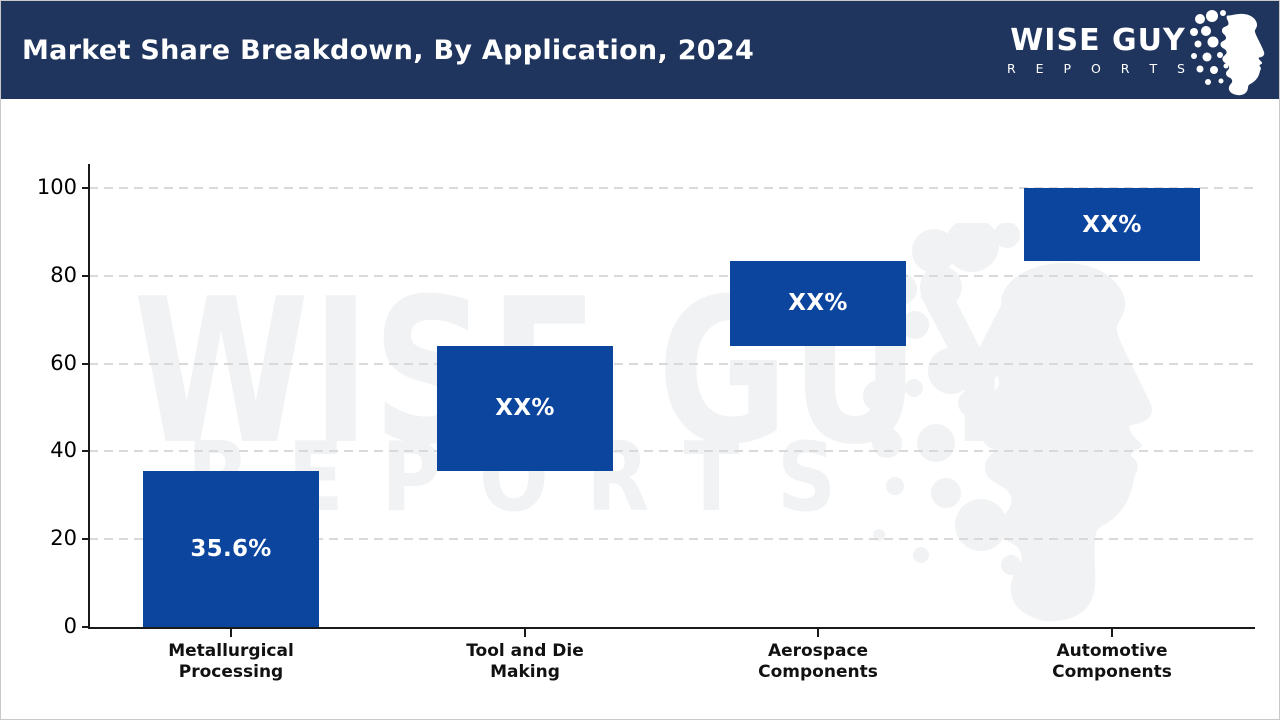  What do you see at coordinates (63, 274) in the screenshot?
I see `y-tick-label-80: 80` at bounding box center [63, 274].